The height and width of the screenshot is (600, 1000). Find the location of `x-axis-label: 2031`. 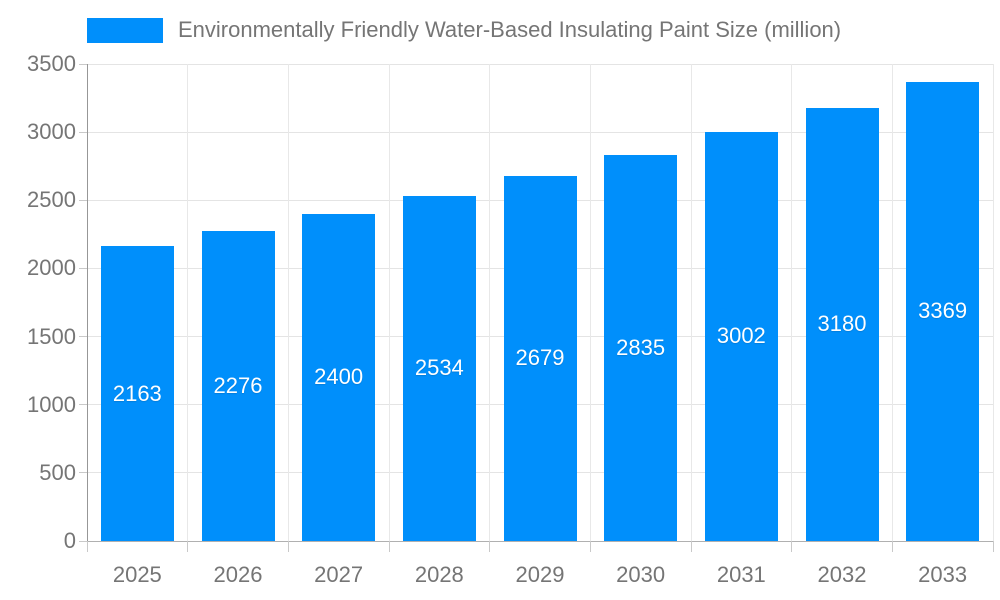

x-axis-label: 2031 is located at coordinates (741, 574).